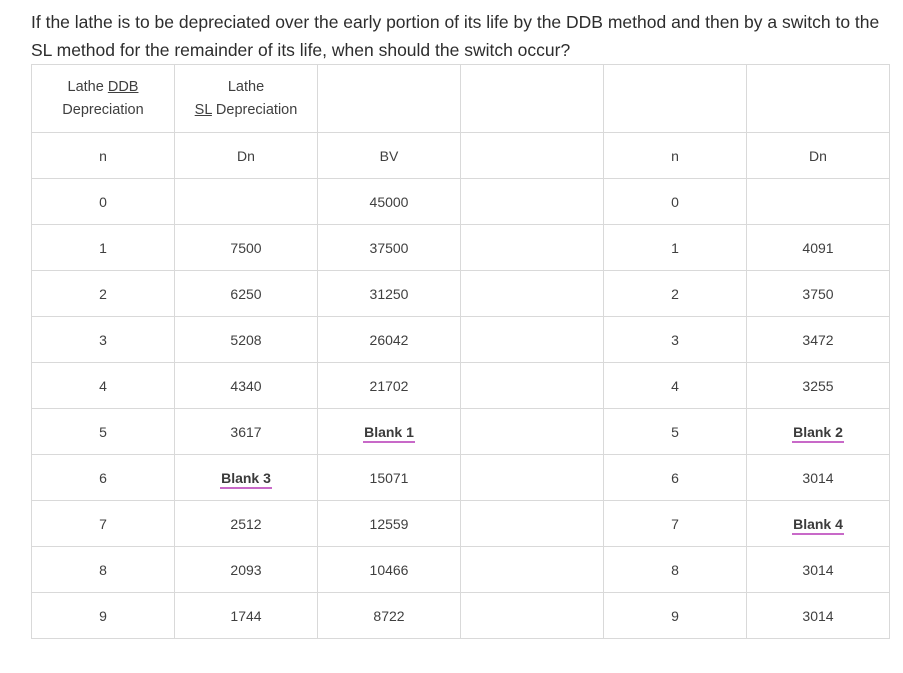 The image size is (903, 673). What do you see at coordinates (246, 293) in the screenshot?
I see `cell-ddb-dn: 6250` at bounding box center [246, 293].